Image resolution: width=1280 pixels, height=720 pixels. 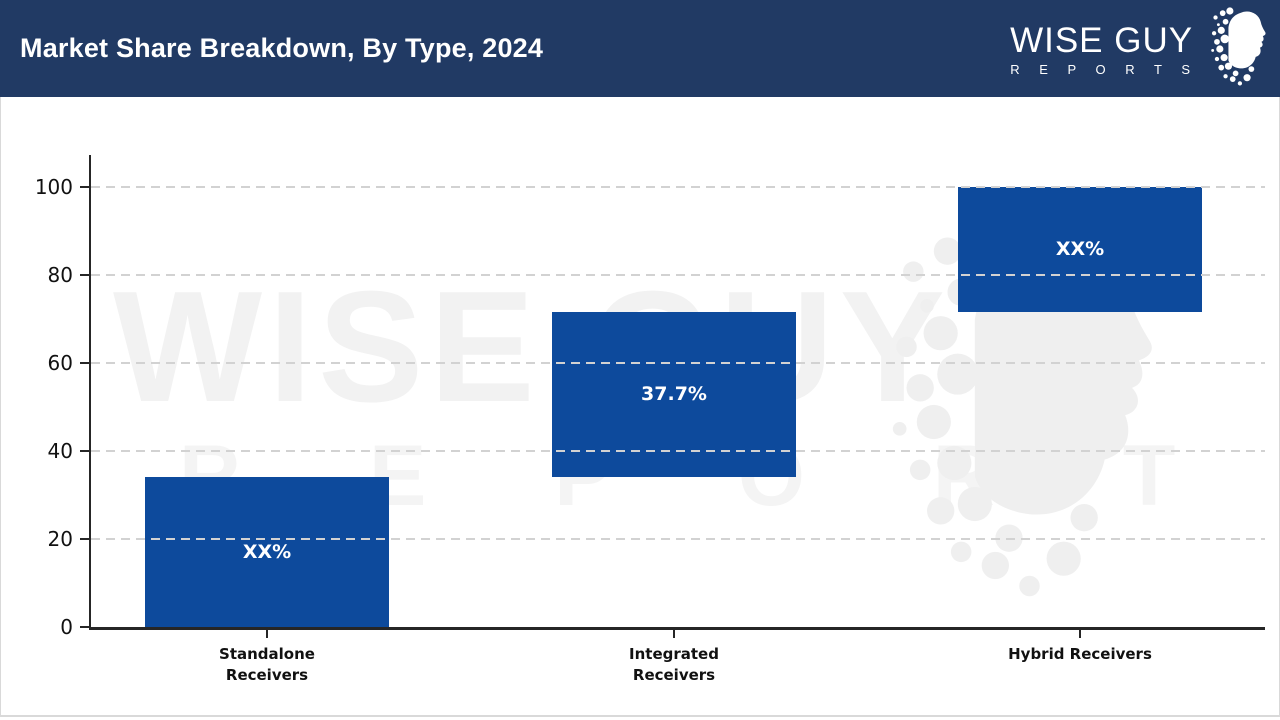 I want to click on x-category-label-line: Hybrid Receivers, so click(x=1080, y=654).